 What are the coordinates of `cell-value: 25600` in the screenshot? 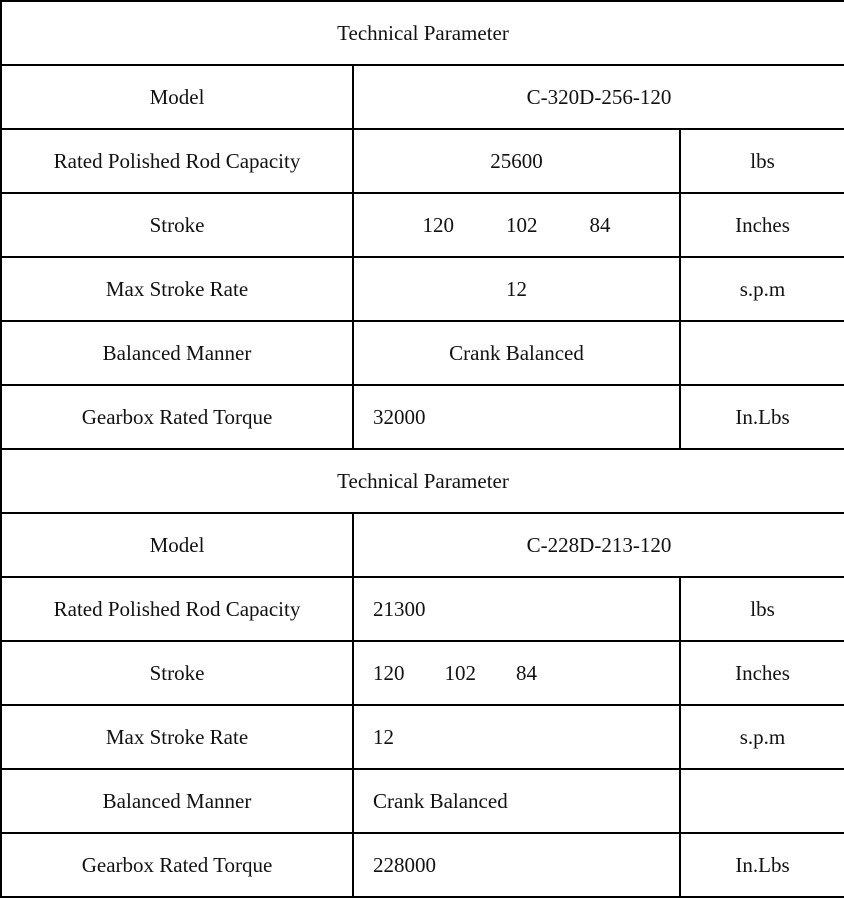 It's located at (516, 161).